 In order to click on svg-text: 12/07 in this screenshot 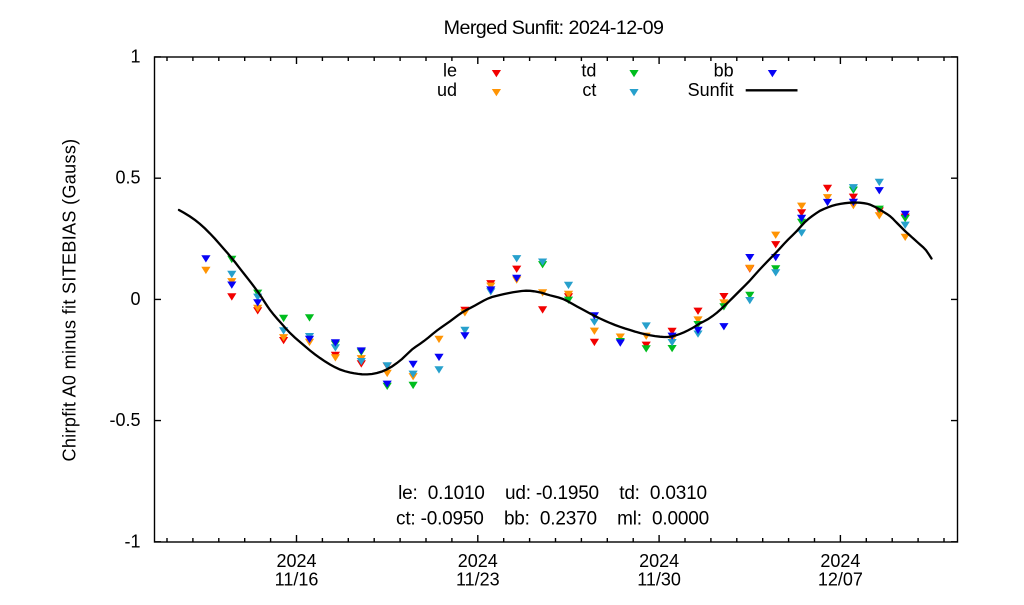, I will do `click(840, 580)`.